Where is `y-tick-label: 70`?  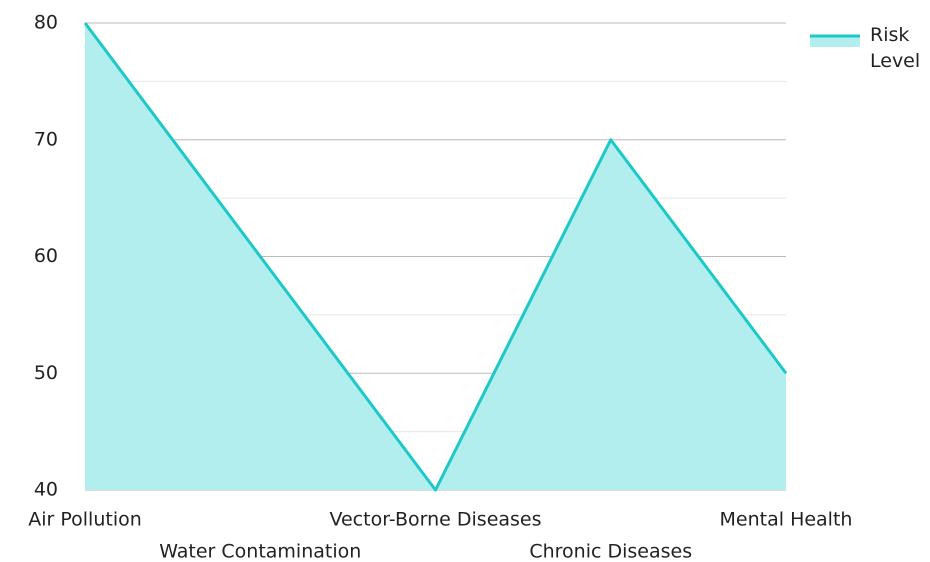
y-tick-label: 70 is located at coordinates (46, 139).